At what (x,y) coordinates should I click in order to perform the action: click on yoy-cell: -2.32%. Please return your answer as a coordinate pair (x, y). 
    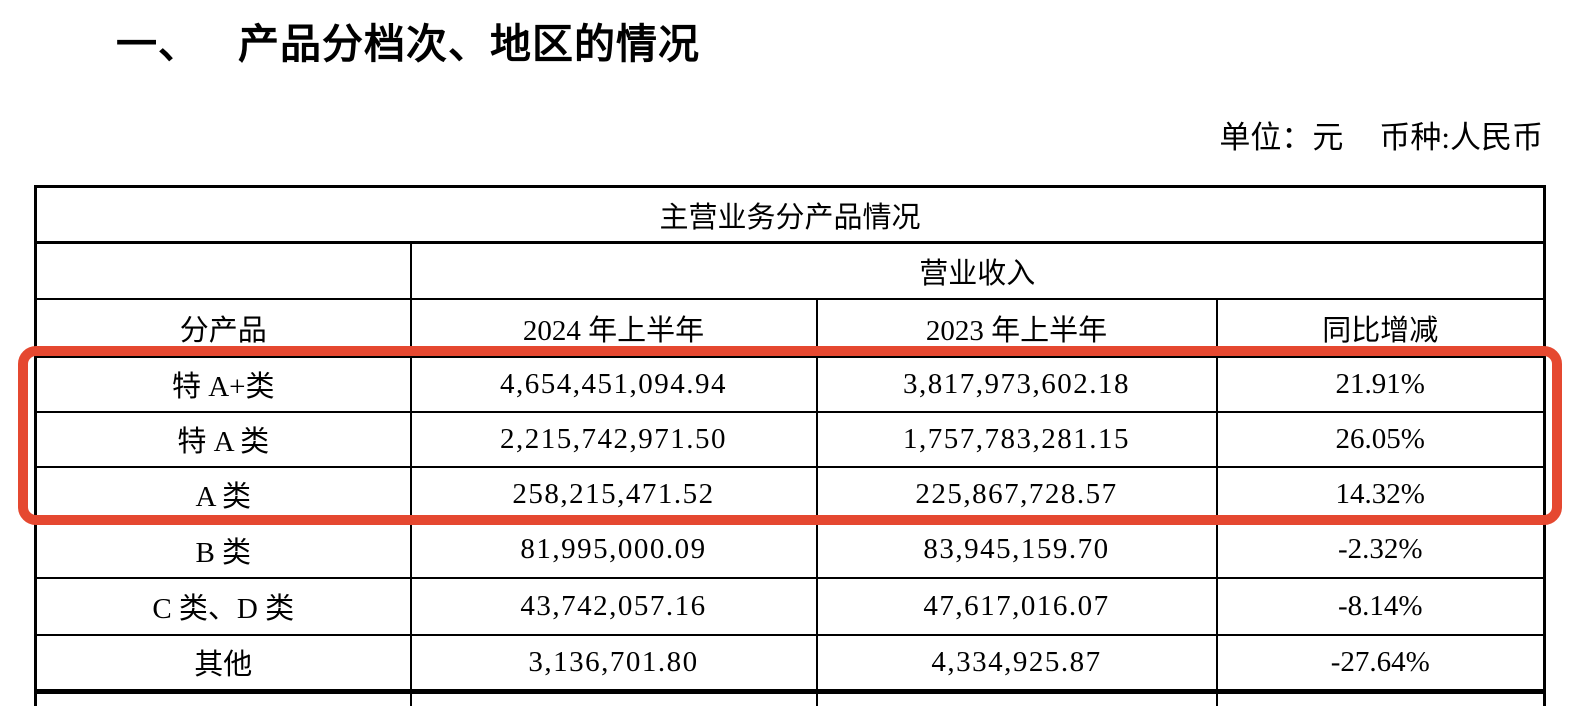
    Looking at the image, I should click on (1380, 549).